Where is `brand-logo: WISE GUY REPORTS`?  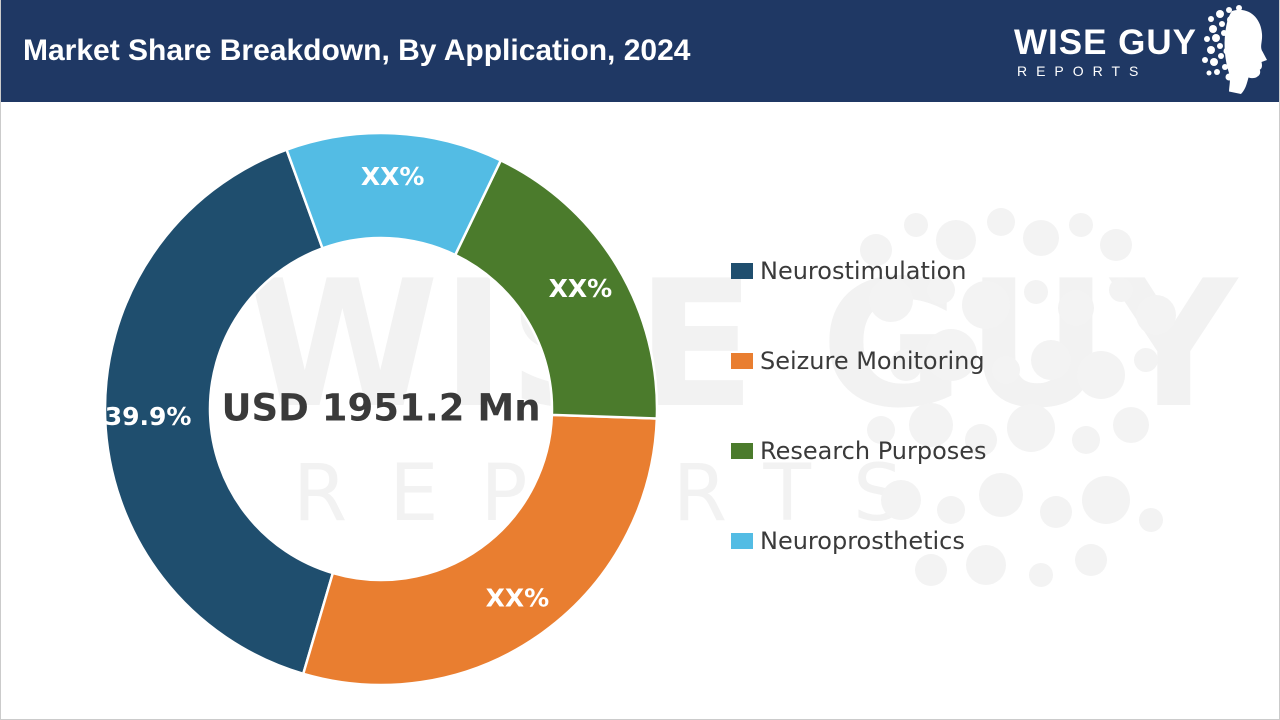
brand-logo: WISE GUY REPORTS is located at coordinates (1141, 51).